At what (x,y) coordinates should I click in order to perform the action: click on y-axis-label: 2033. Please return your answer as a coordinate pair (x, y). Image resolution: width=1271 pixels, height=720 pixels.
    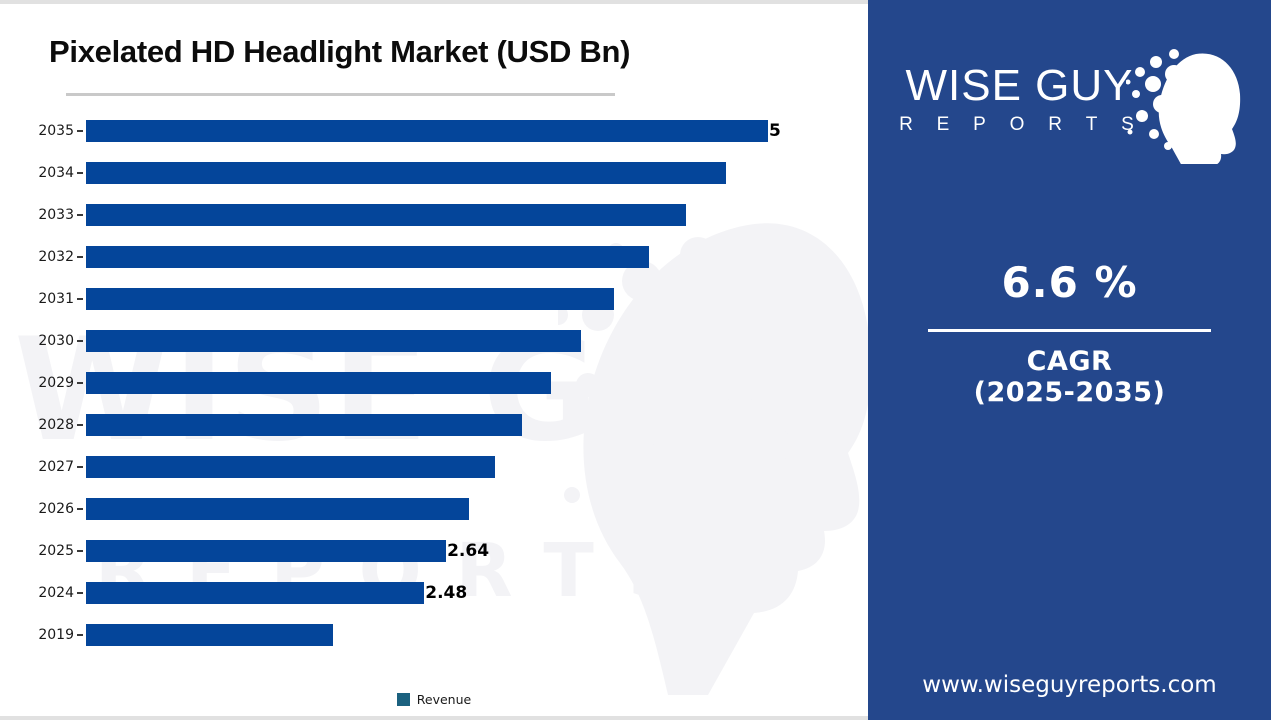
    Looking at the image, I should click on (56, 215).